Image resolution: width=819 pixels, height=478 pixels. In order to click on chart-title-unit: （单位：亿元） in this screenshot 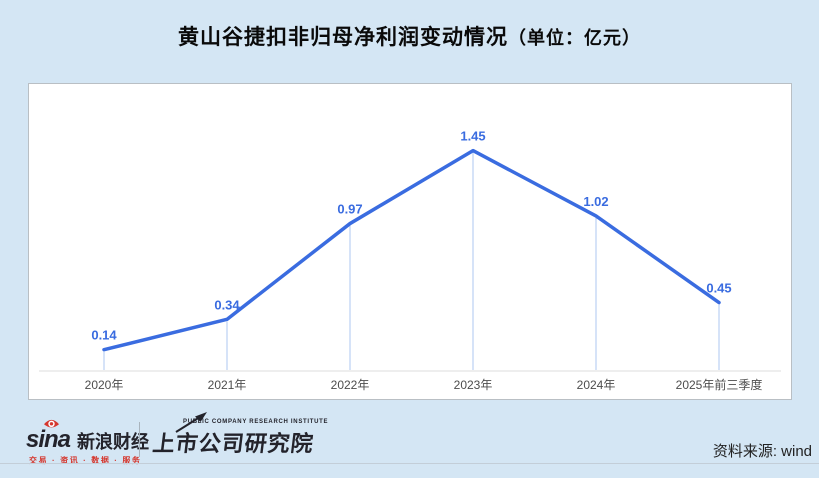, I will do `click(574, 38)`.